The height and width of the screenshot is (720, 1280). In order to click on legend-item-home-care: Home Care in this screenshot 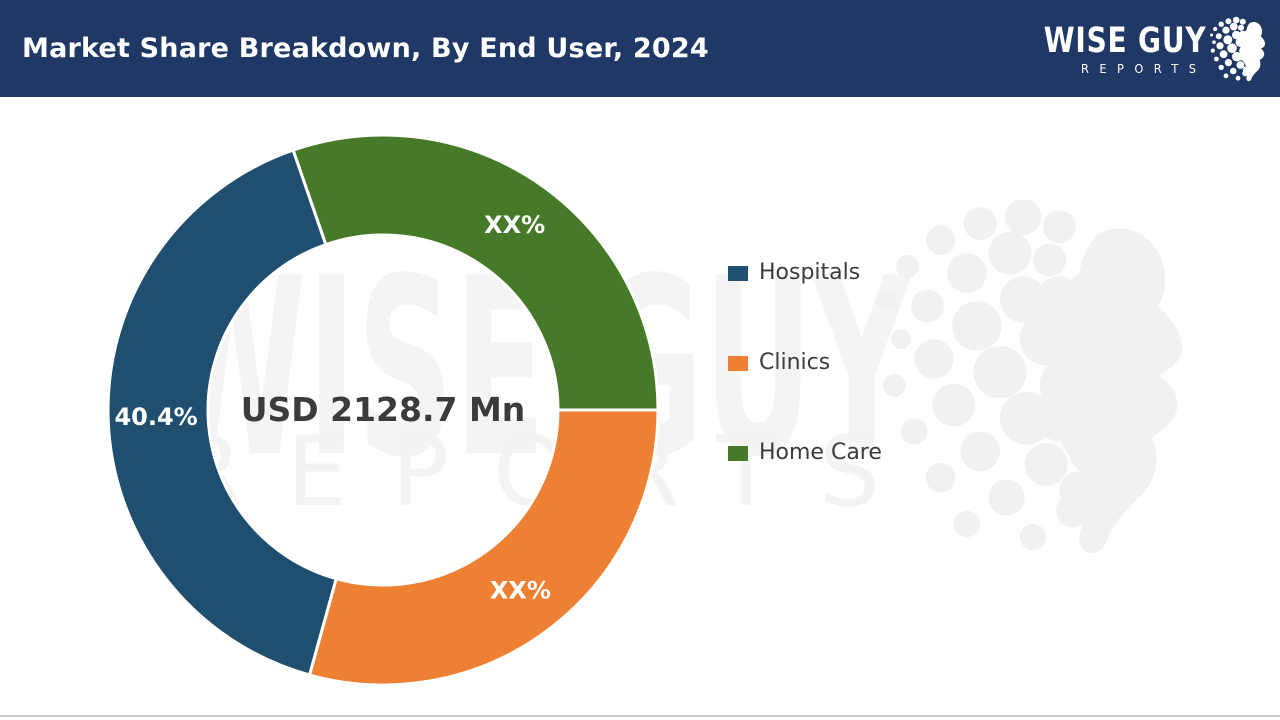, I will do `click(805, 453)`.